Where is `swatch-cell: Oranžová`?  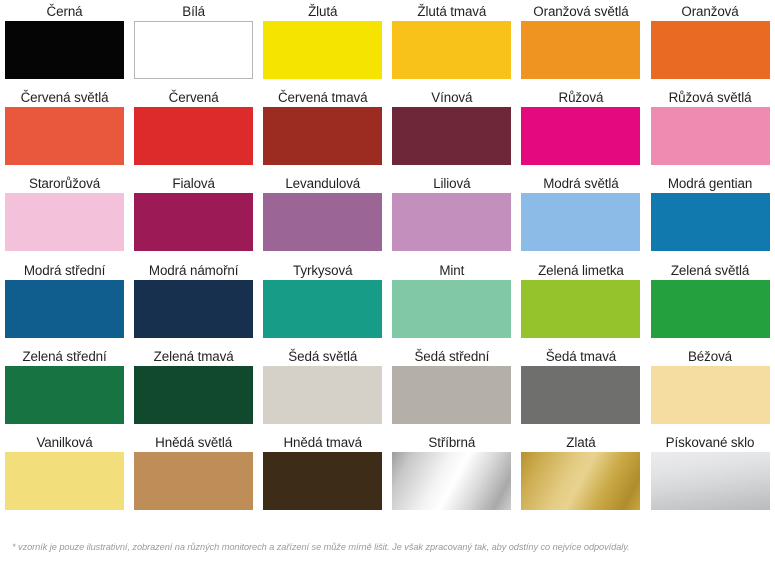
swatch-cell: Oranžová is located at coordinates (709, 46).